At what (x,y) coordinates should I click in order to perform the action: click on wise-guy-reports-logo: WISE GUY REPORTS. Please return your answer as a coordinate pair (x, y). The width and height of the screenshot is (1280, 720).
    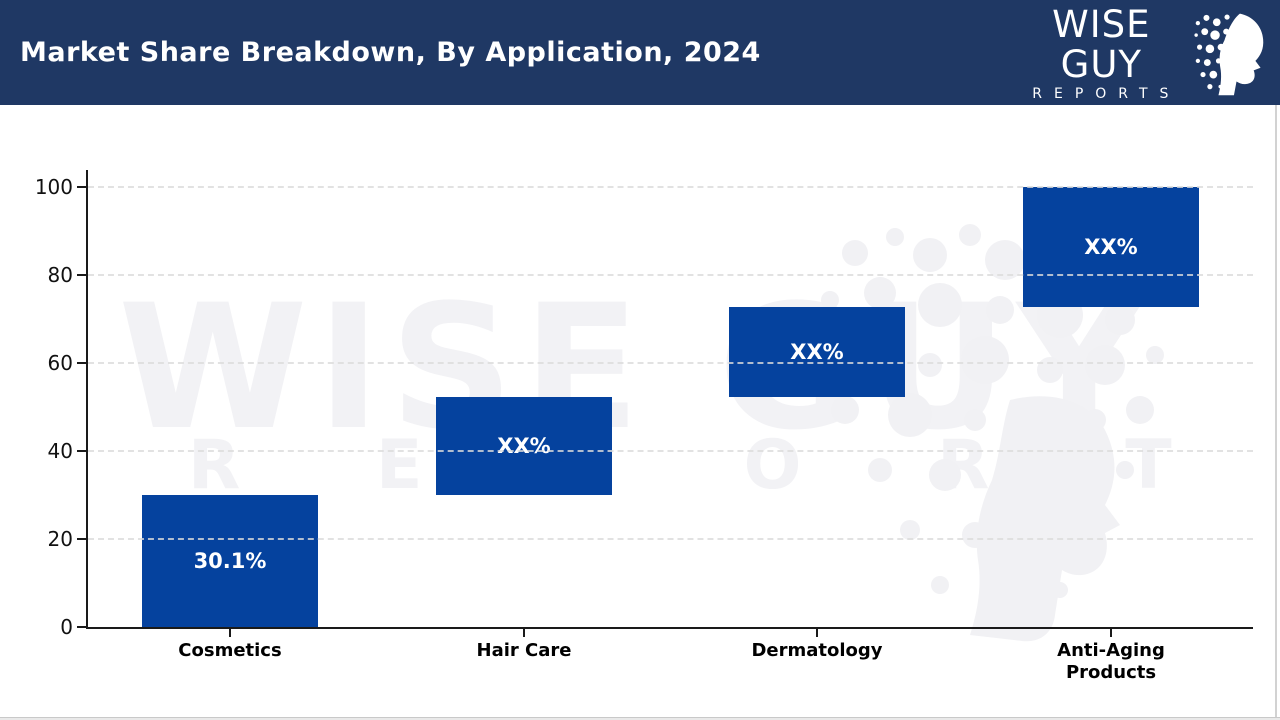
    Looking at the image, I should click on (1137, 53).